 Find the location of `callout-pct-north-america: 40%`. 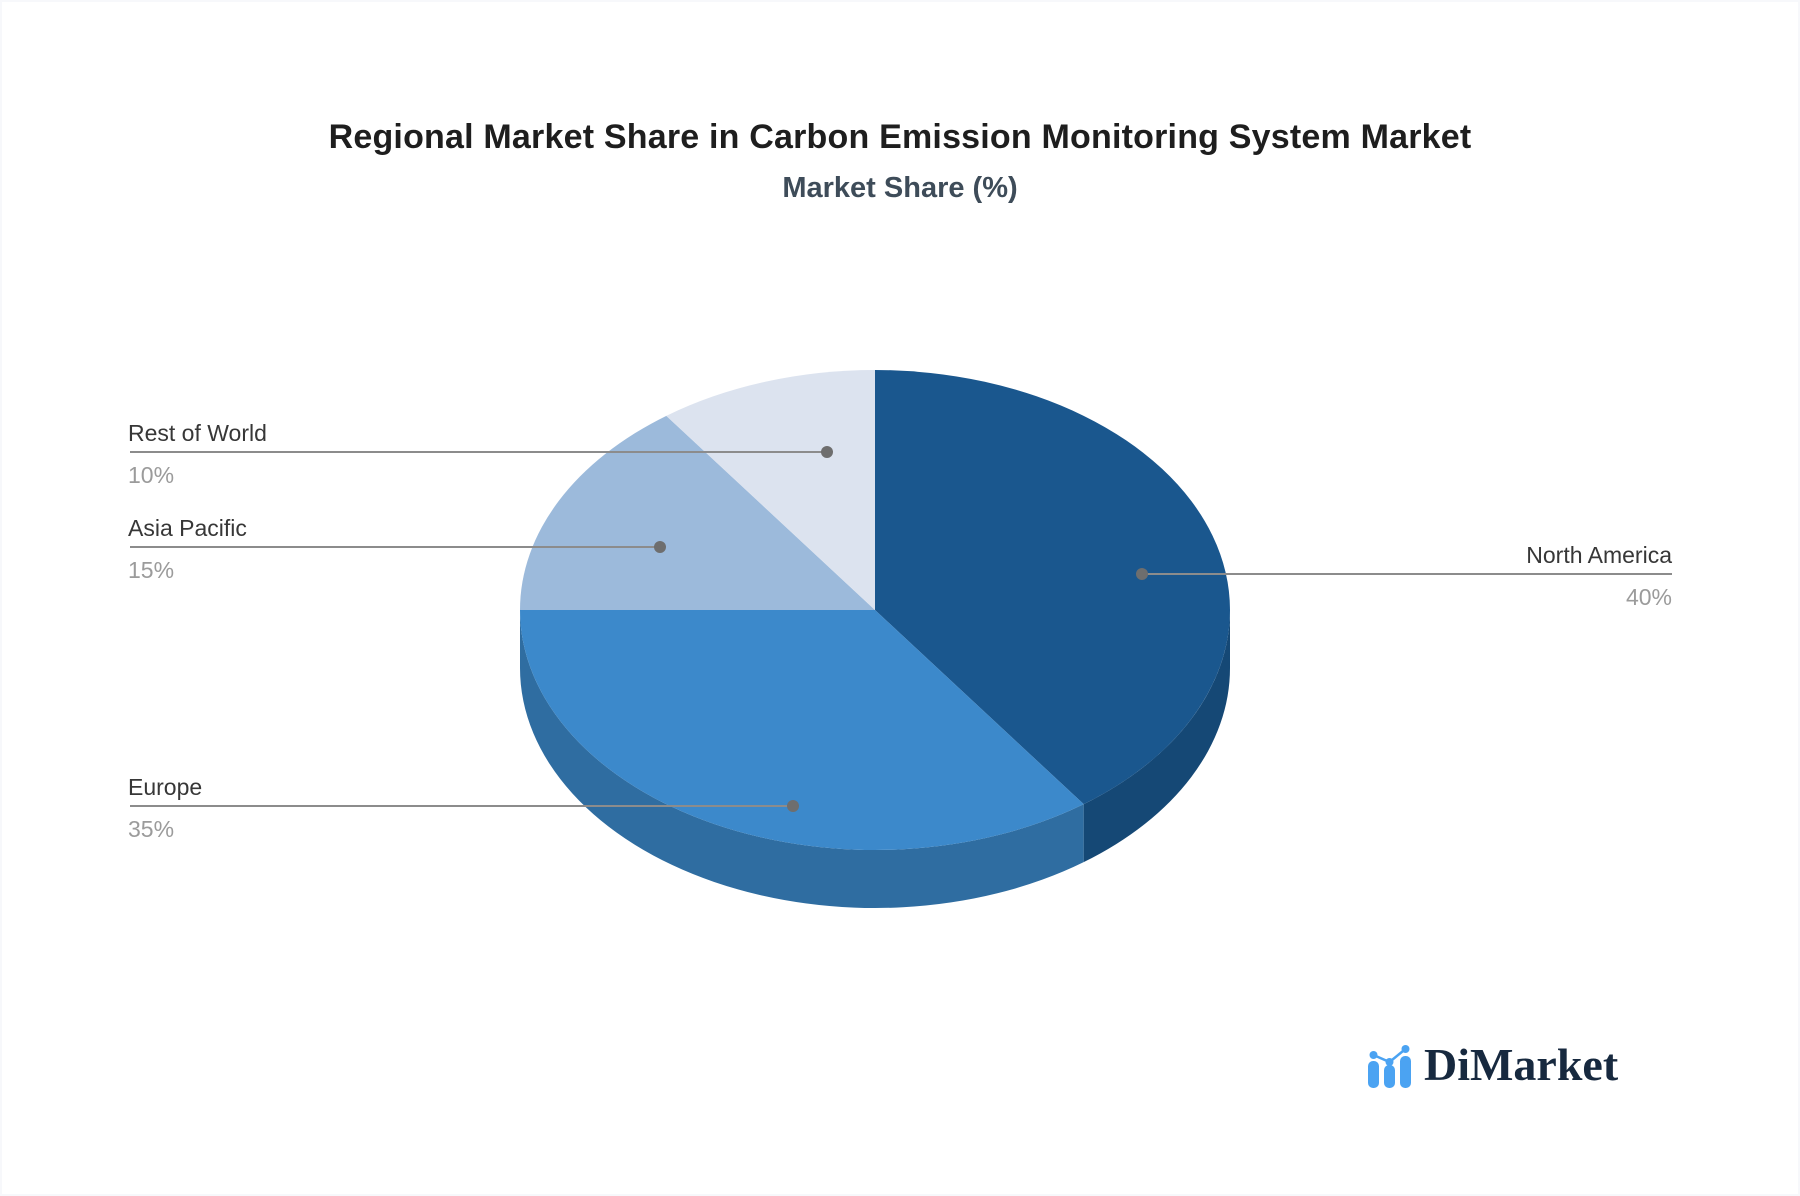

callout-pct-north-america: 40% is located at coordinates (1648, 597).